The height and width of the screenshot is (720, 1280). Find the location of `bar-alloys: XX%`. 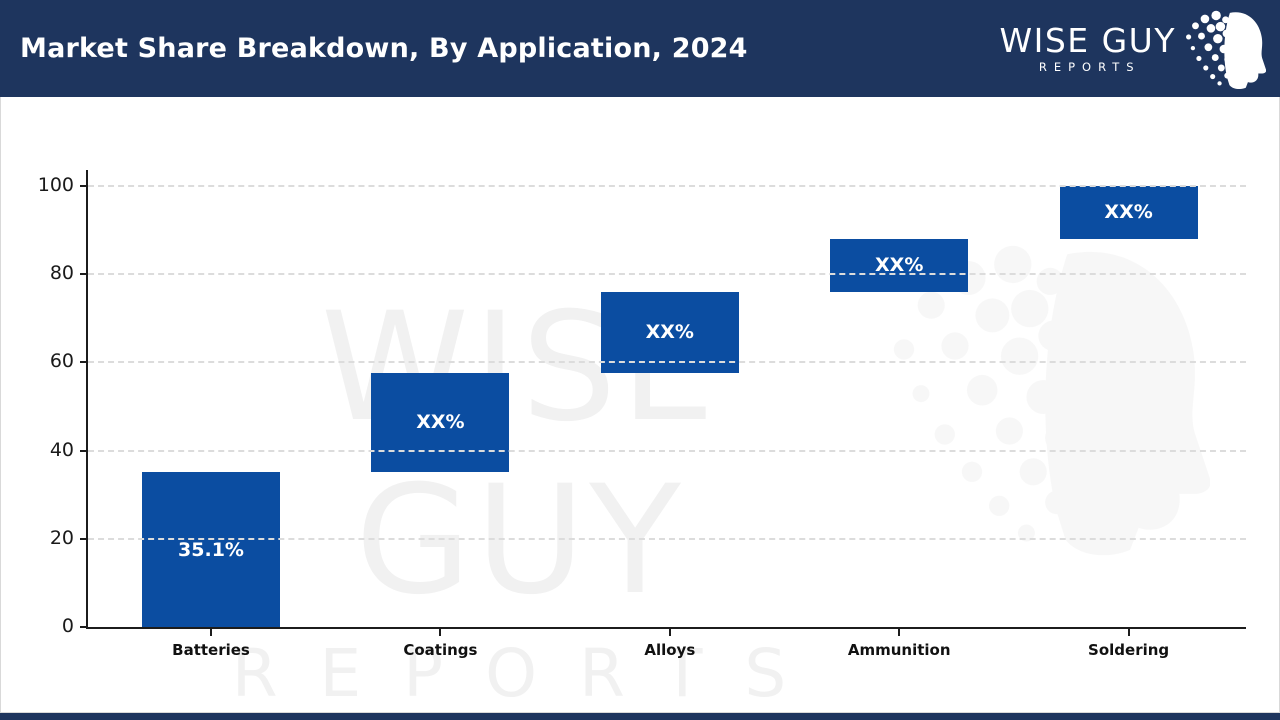

bar-alloys: XX% is located at coordinates (669, 332).